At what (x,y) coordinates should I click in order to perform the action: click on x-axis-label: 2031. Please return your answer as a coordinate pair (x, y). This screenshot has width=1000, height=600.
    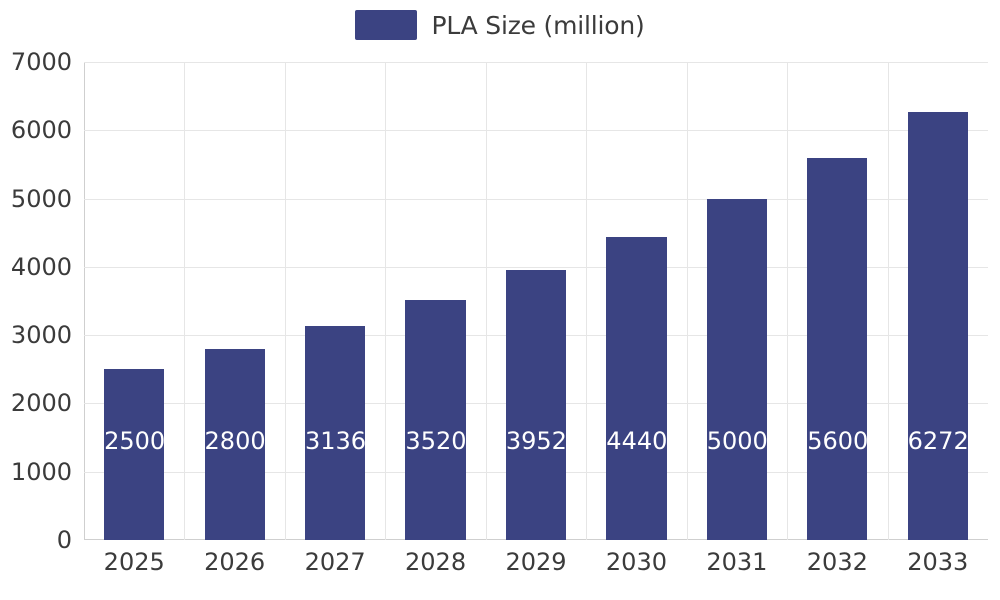
    Looking at the image, I should click on (737, 562).